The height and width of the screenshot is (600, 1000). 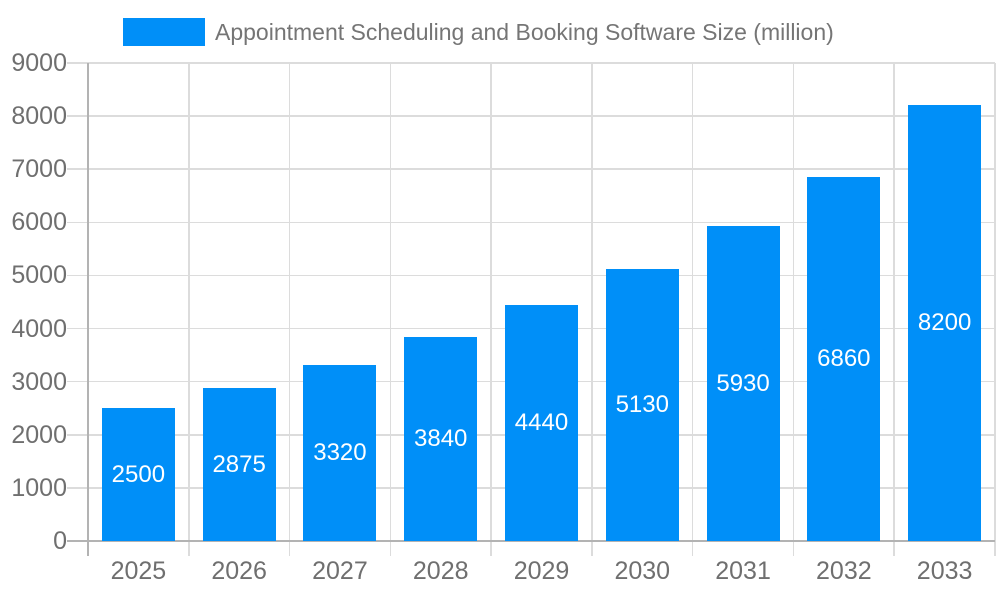 What do you see at coordinates (340, 571) in the screenshot?
I see `x-tick-label: 2027` at bounding box center [340, 571].